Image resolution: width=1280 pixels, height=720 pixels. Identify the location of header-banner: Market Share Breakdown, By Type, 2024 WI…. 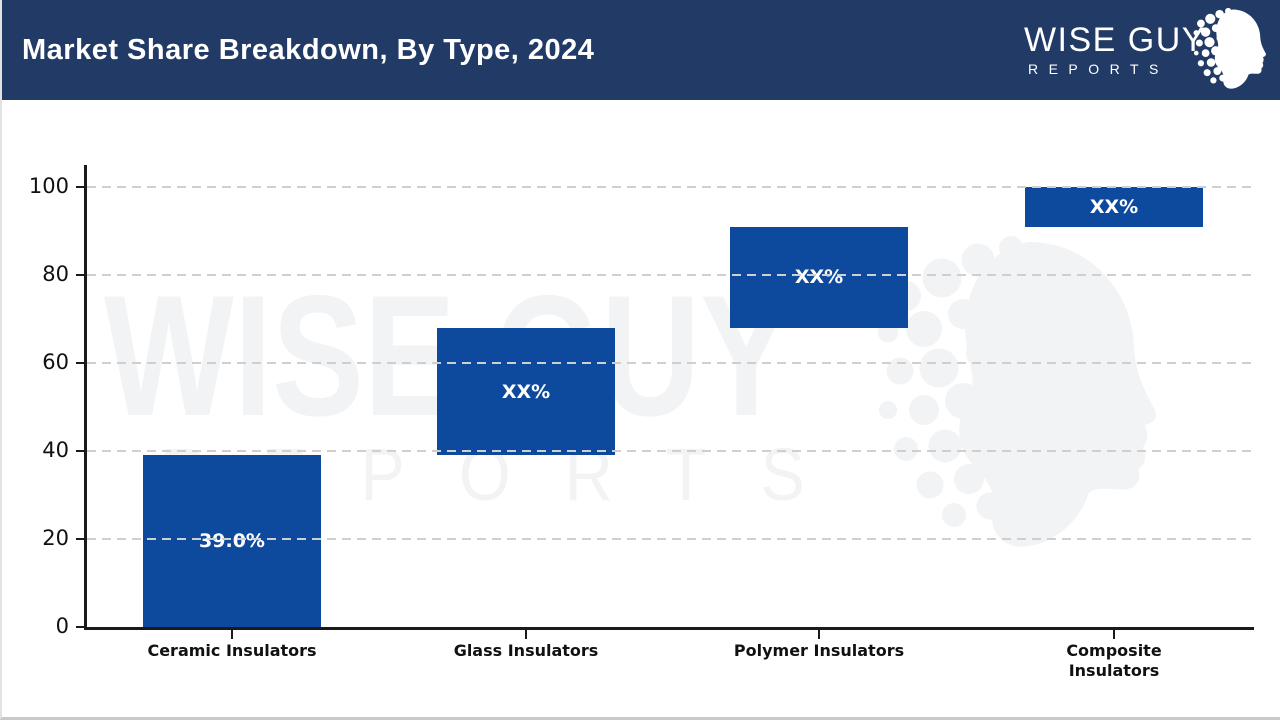
(641, 50).